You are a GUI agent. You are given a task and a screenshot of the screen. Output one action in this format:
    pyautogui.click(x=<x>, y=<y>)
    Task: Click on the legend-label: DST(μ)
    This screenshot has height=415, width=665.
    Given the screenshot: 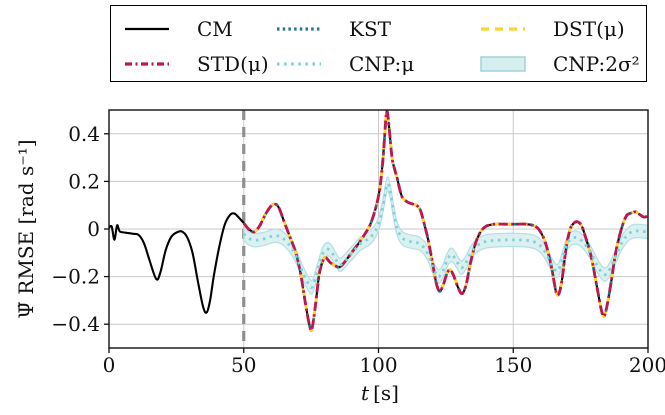 What is the action you would take?
    pyautogui.click(x=589, y=28)
    